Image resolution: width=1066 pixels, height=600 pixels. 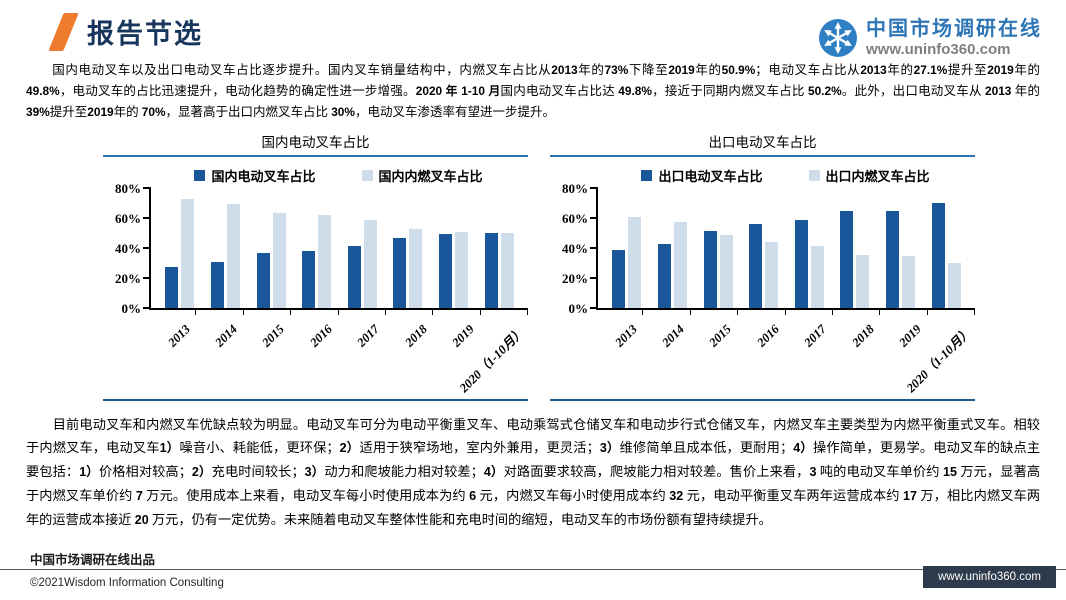 I want to click on logo-name: 中国市场调研在线, so click(x=954, y=29).